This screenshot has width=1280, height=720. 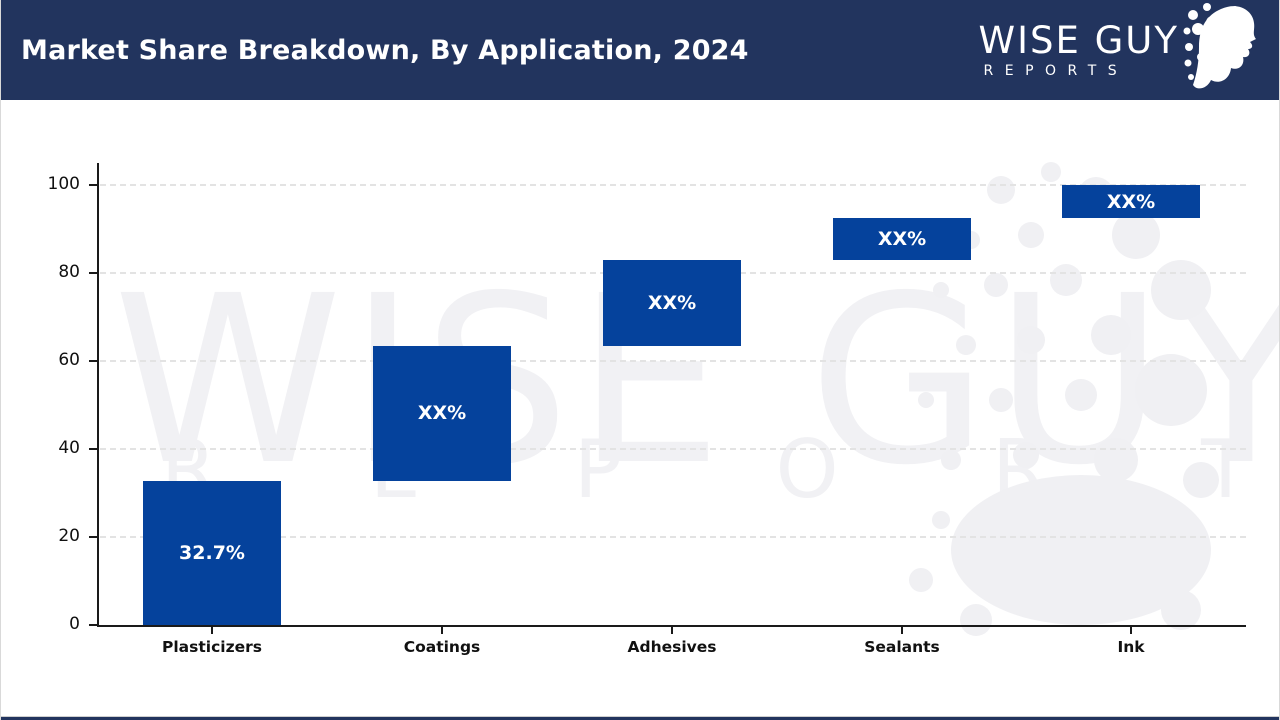 What do you see at coordinates (69, 272) in the screenshot?
I see `y-tick-label-80: 80` at bounding box center [69, 272].